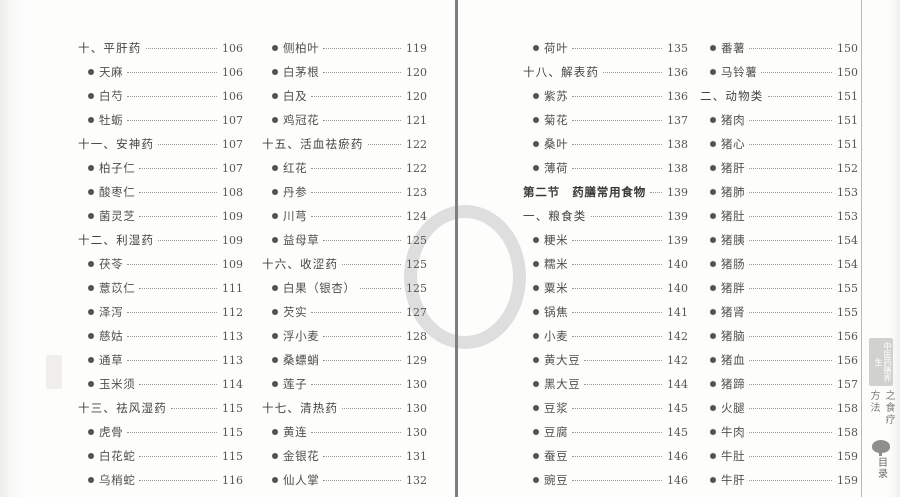 This screenshot has width=900, height=497. Describe the element at coordinates (344, 148) in the screenshot. I see `toc-entry: 十五、活血祛瘀药 122` at that location.